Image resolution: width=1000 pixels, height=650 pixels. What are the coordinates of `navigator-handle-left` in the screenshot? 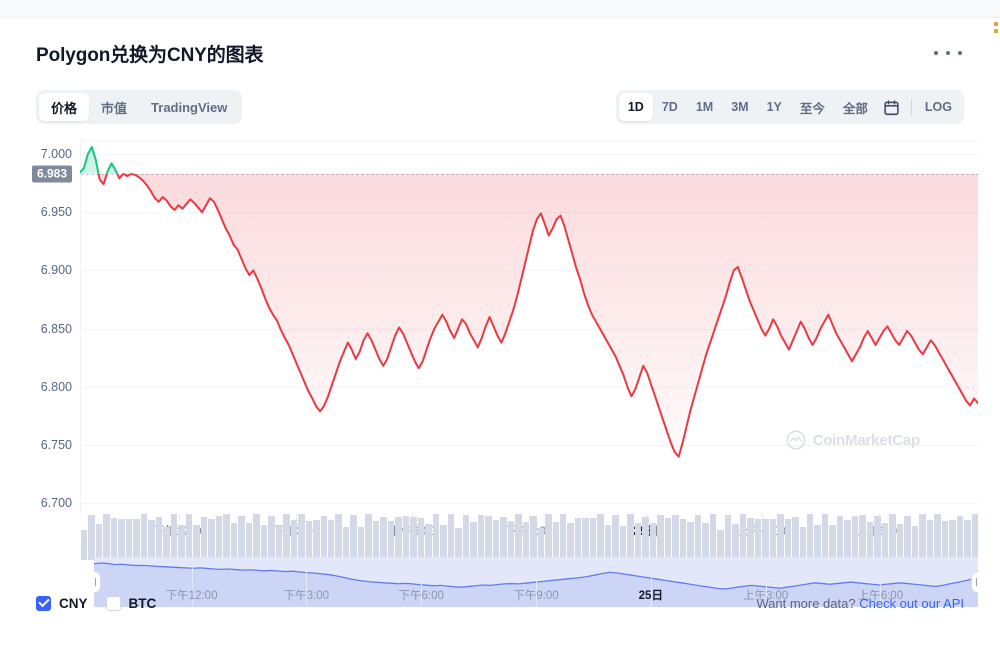 It's located at (97, 582).